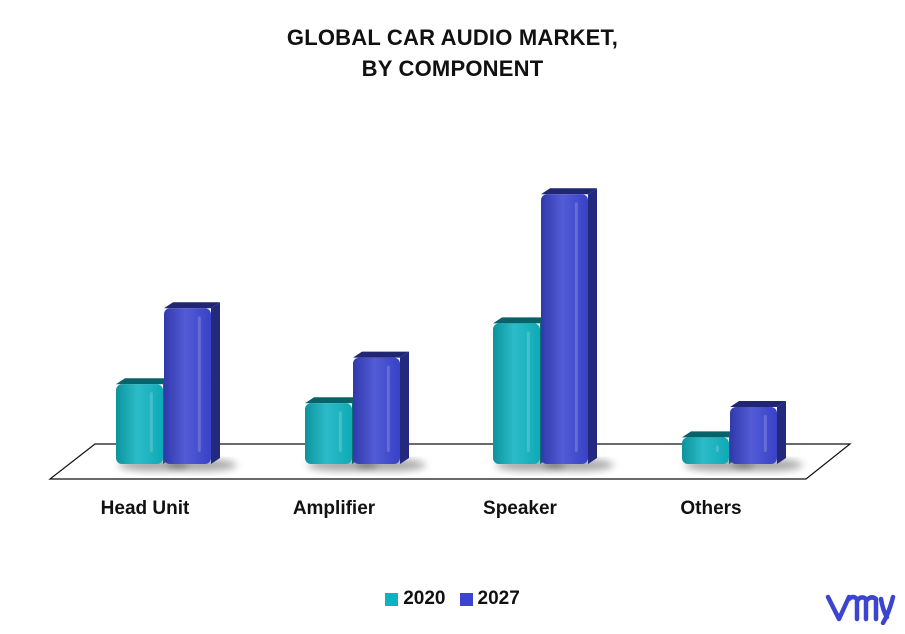  I want to click on chart-title: GLOBAL CAR AUDIO MARKET, BY COMPONENT, so click(452, 53).